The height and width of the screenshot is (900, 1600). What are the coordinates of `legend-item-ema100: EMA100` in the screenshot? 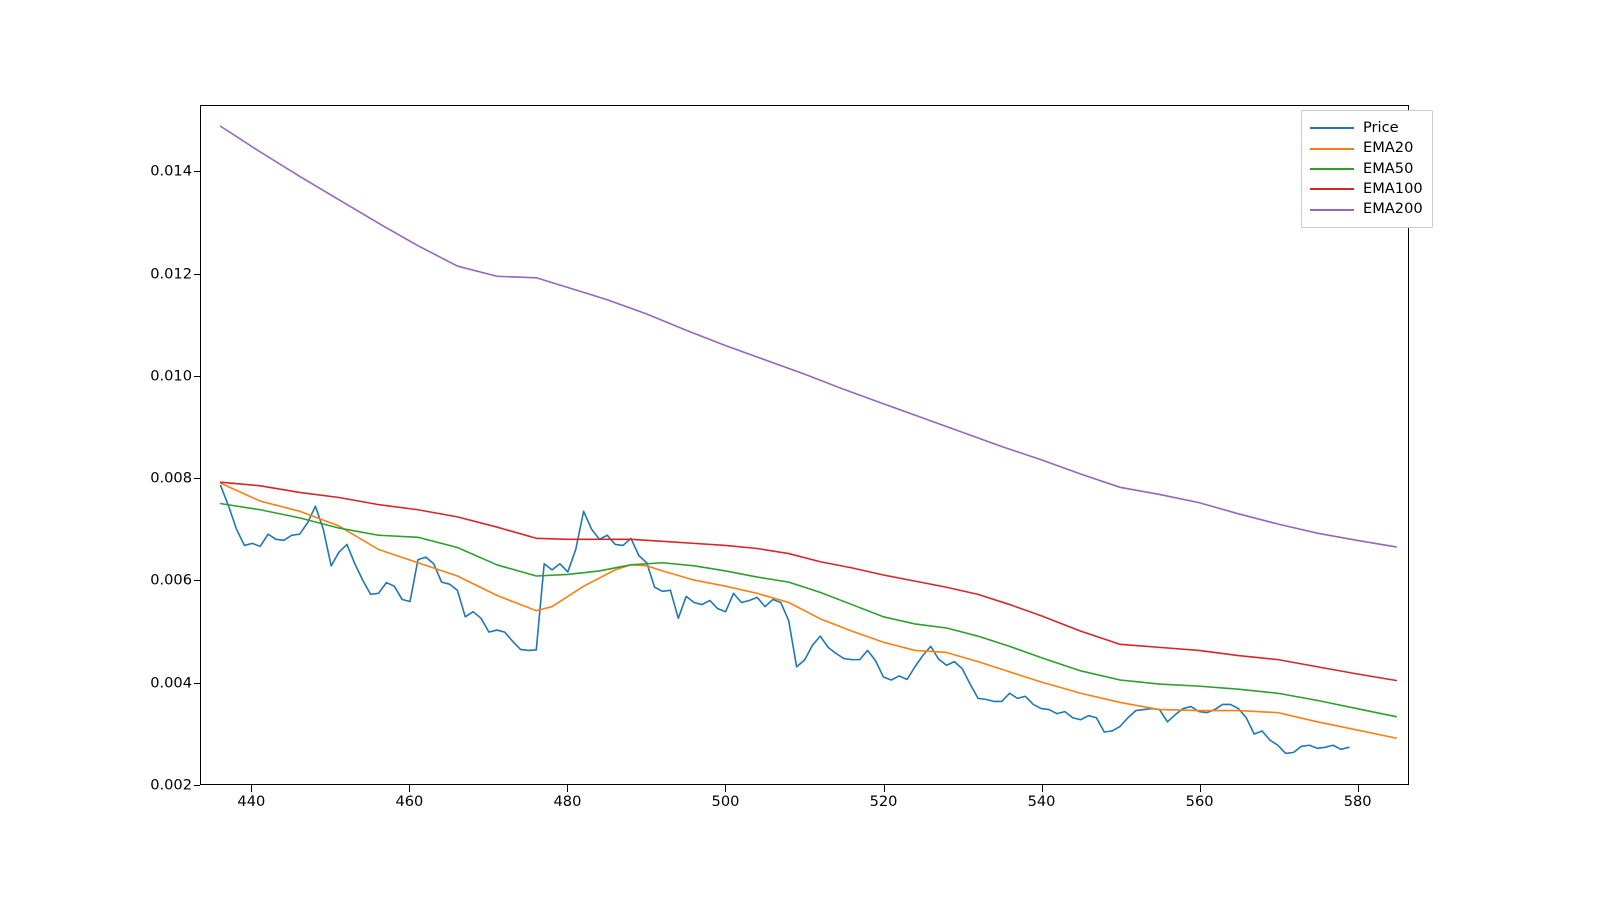 It's located at (1366, 189).